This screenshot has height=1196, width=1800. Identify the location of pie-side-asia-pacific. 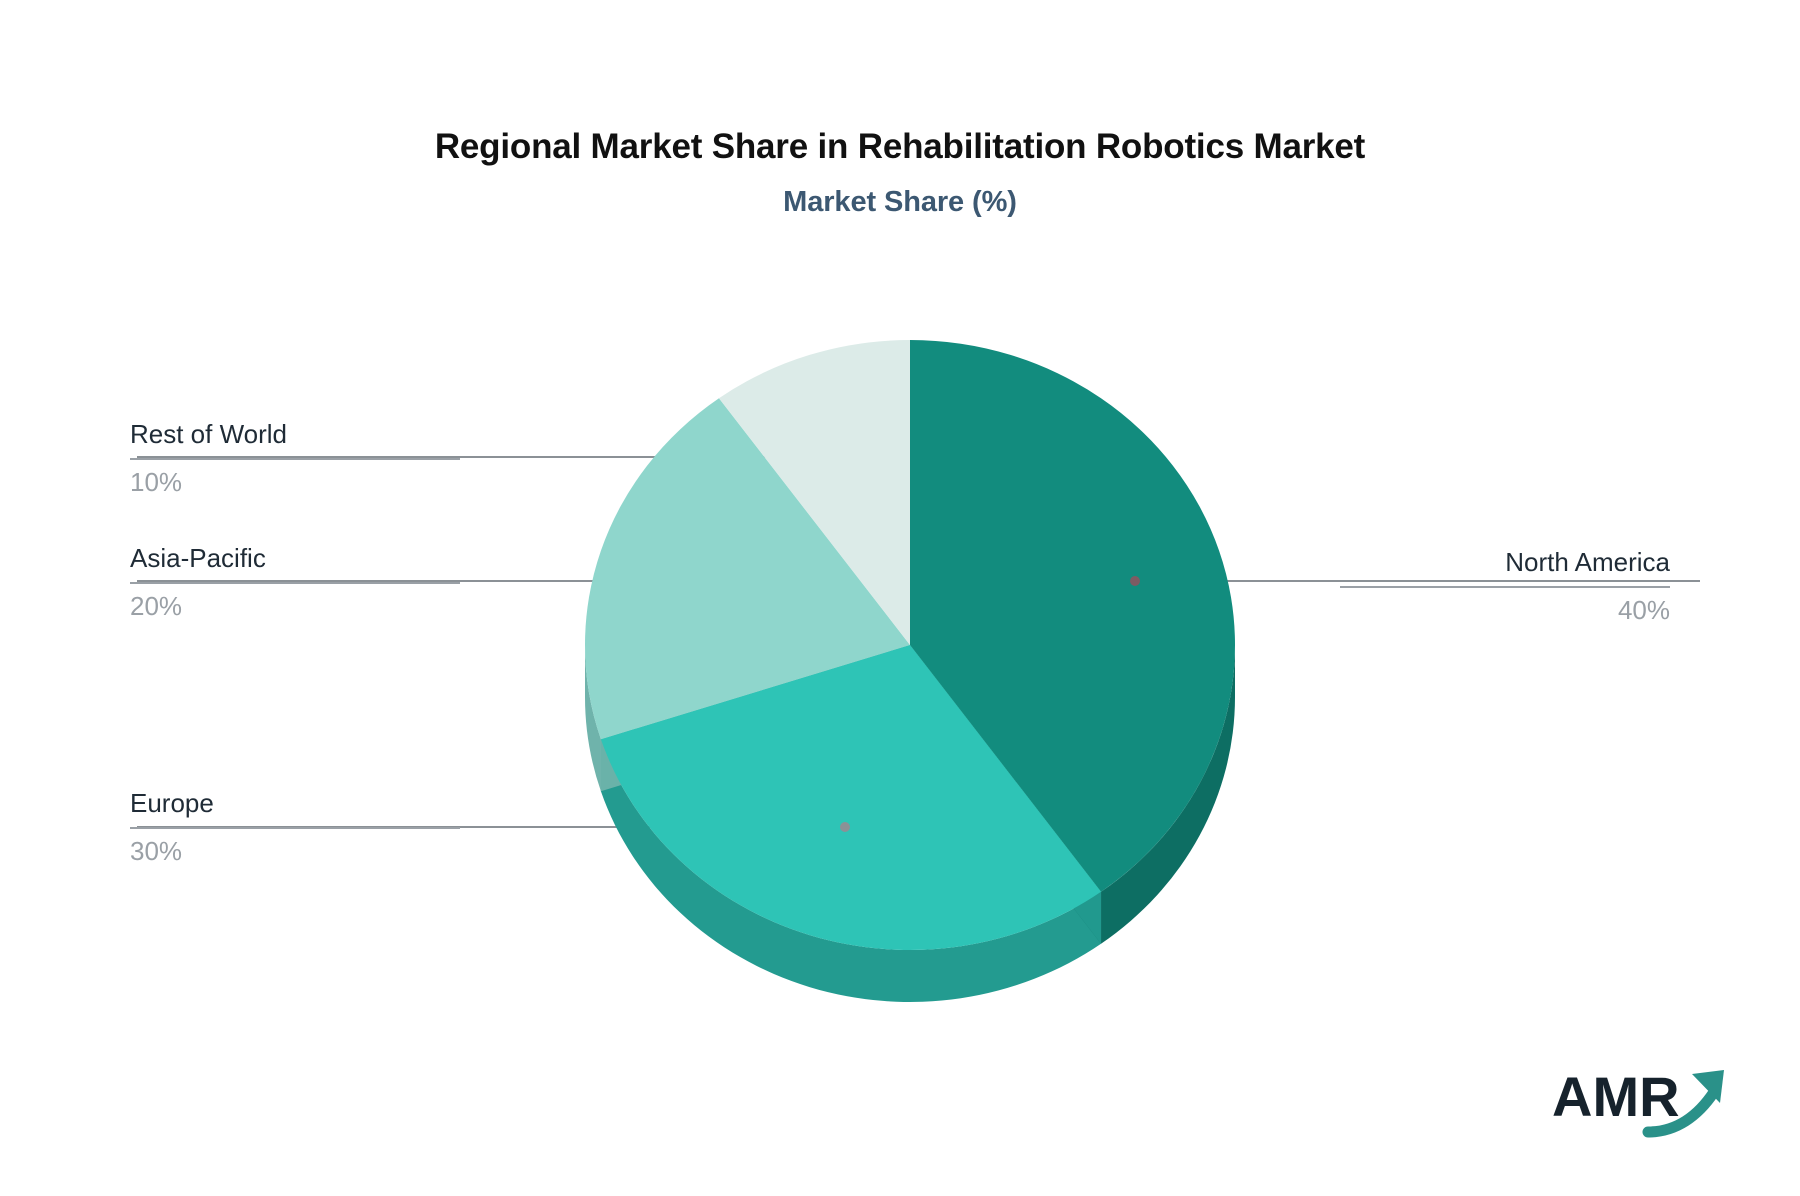
(593, 718).